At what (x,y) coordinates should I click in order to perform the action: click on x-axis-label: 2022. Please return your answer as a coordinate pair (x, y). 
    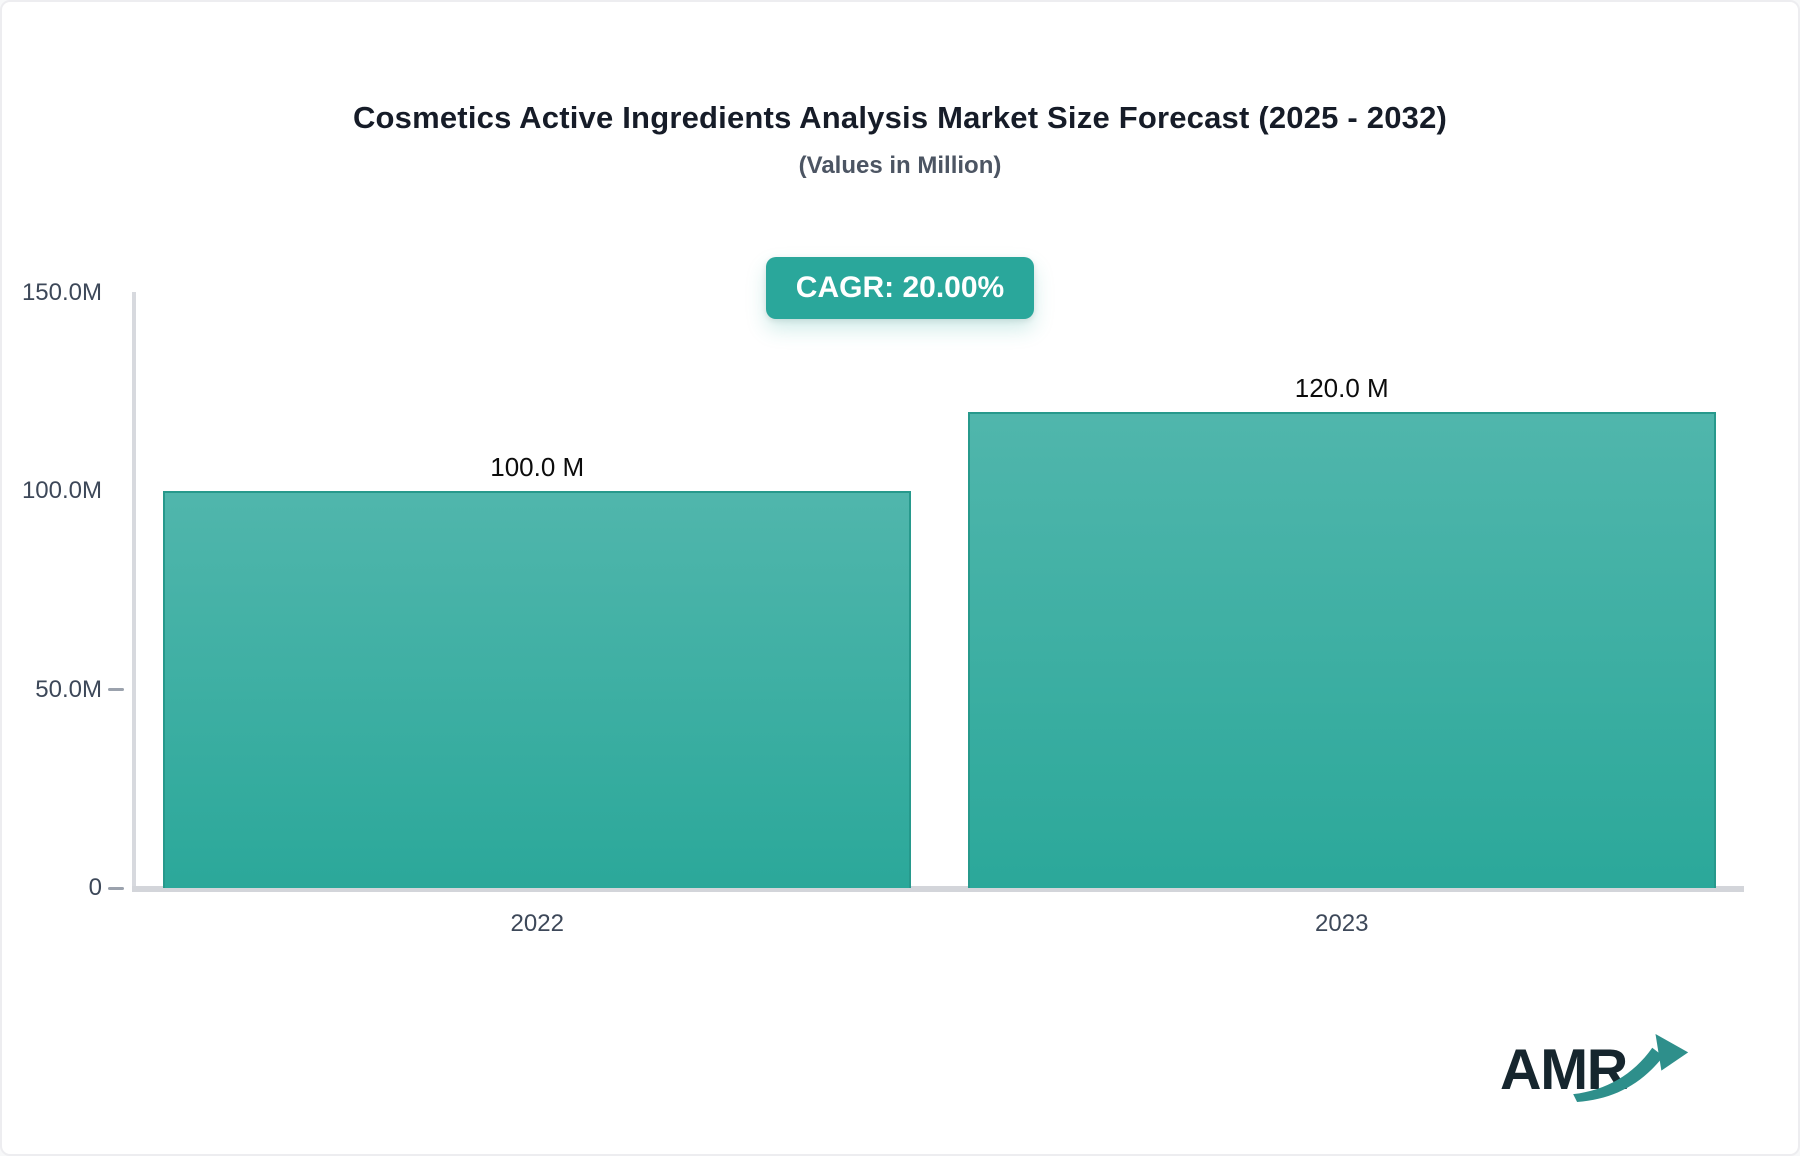
    Looking at the image, I should click on (537, 923).